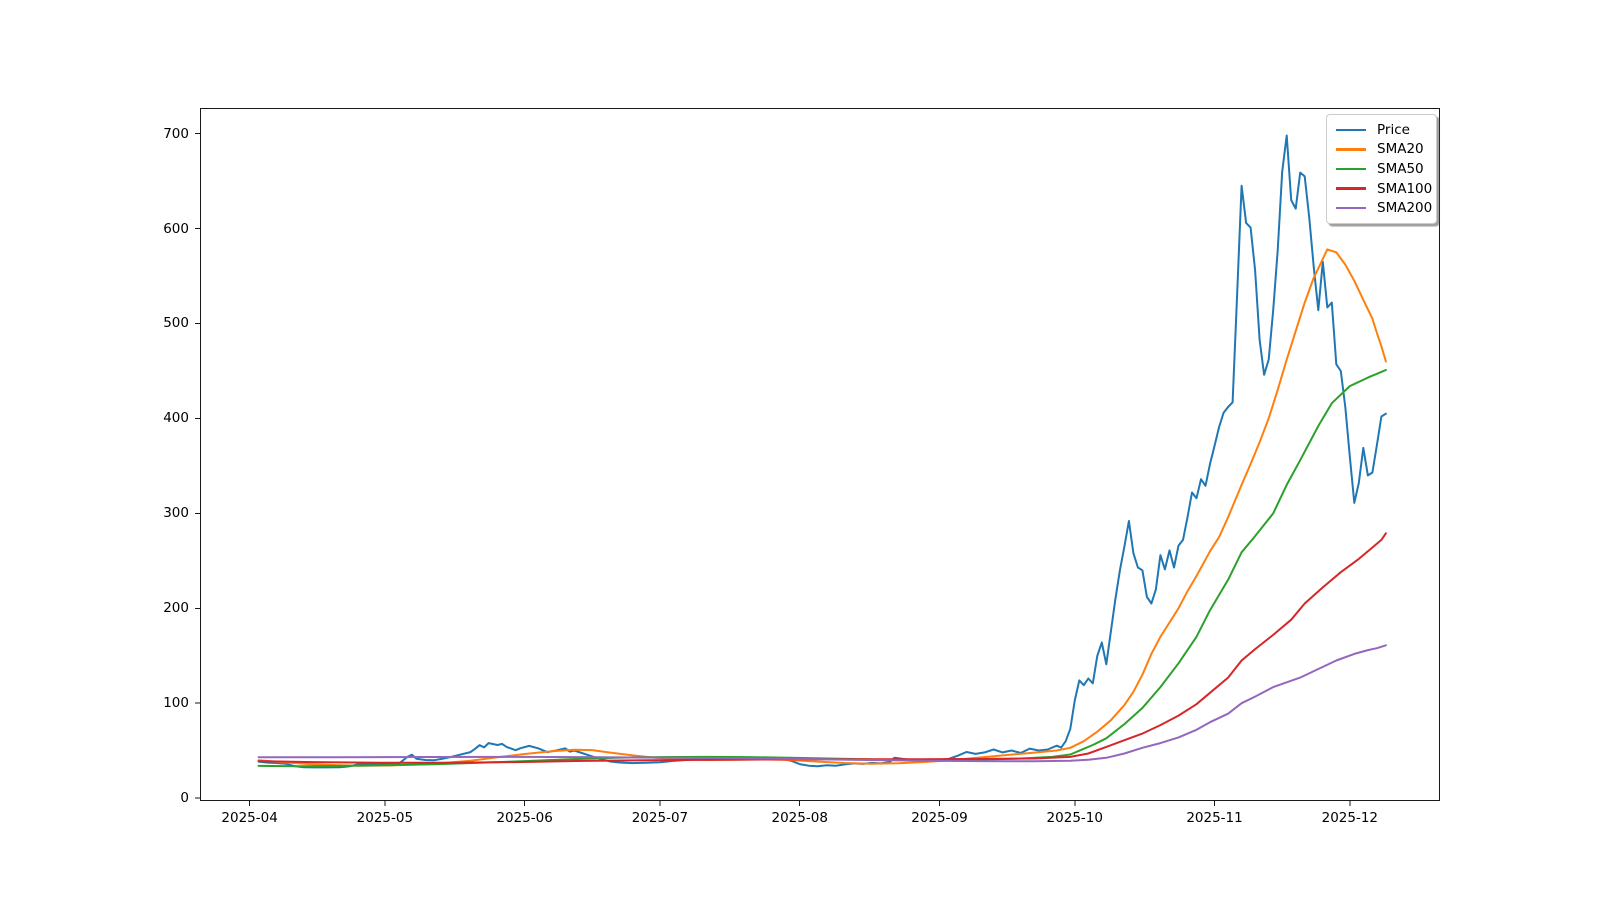 The height and width of the screenshot is (900, 1600). I want to click on legend-item-price: Price, so click(1381, 130).